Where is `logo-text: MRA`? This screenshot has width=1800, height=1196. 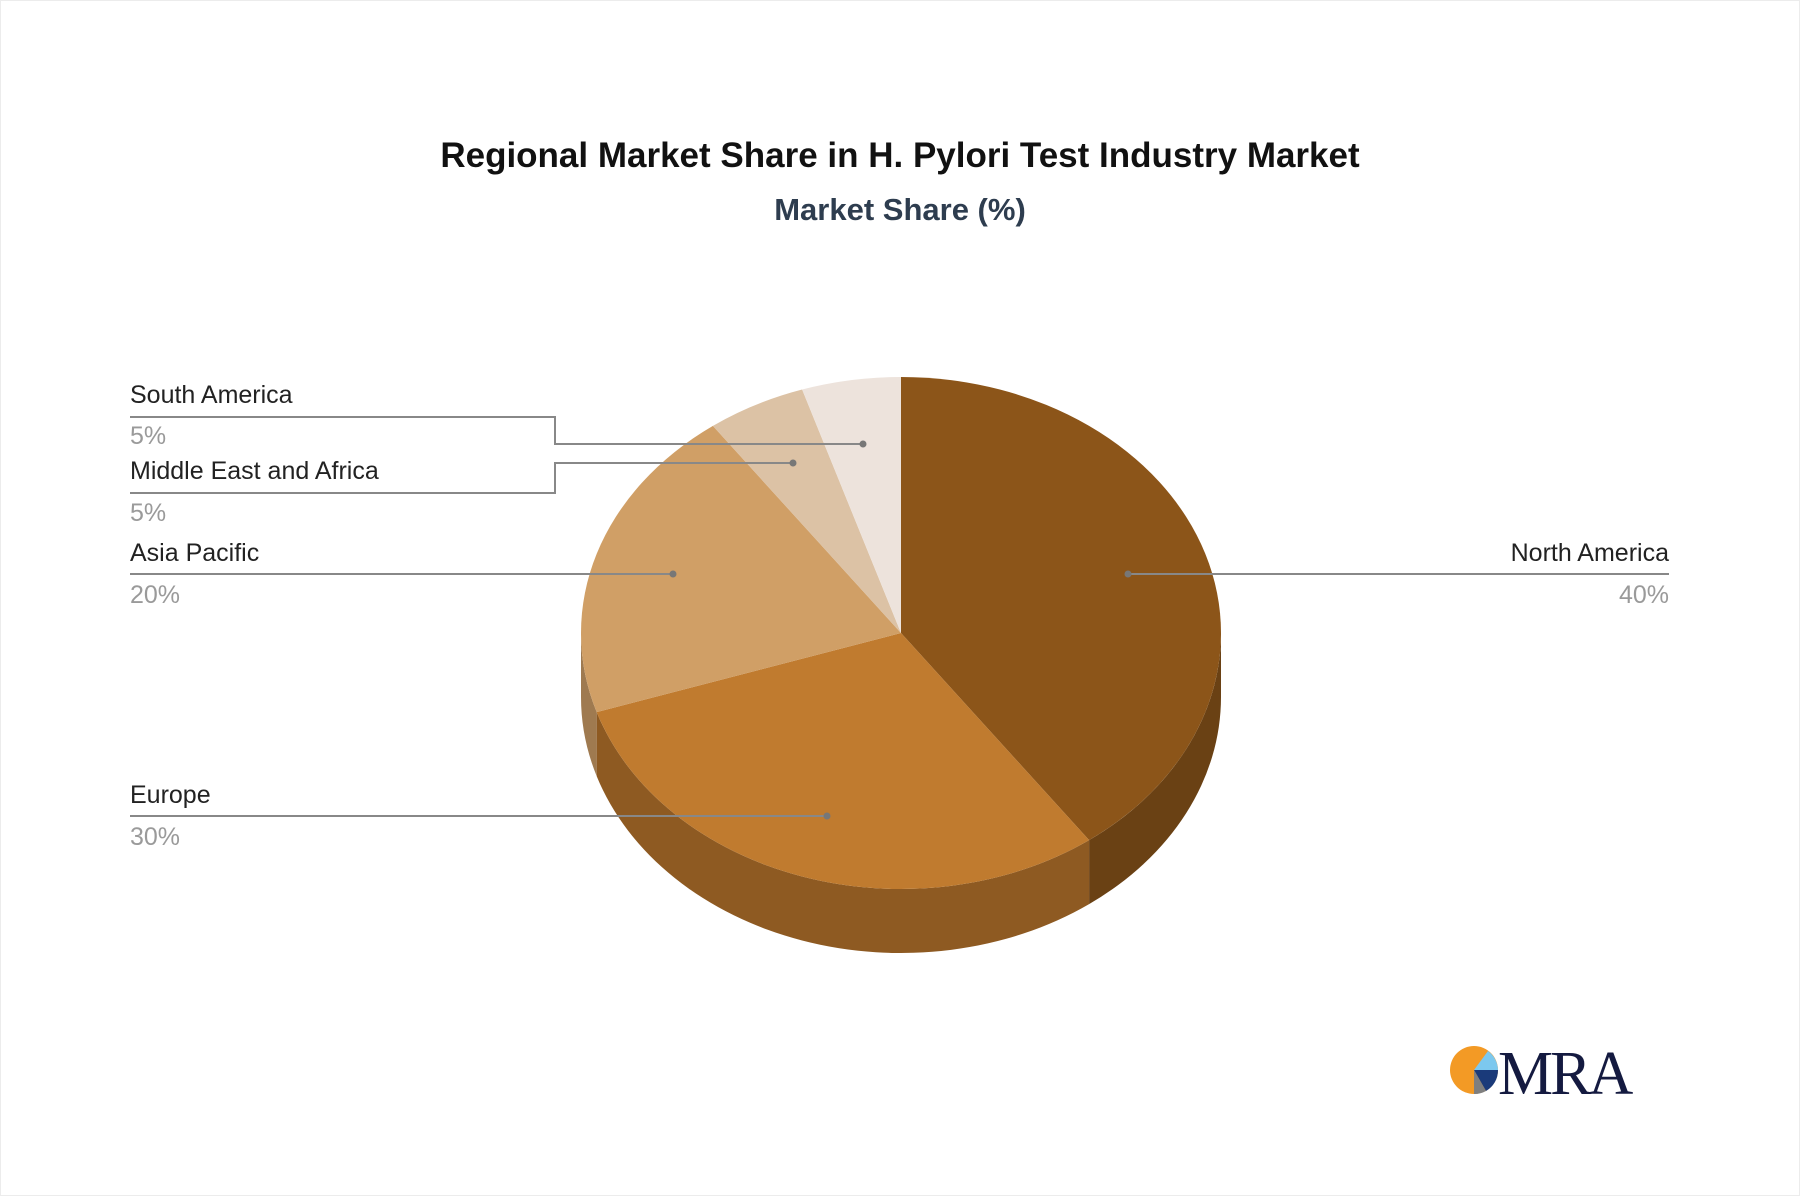 logo-text: MRA is located at coordinates (1565, 1070).